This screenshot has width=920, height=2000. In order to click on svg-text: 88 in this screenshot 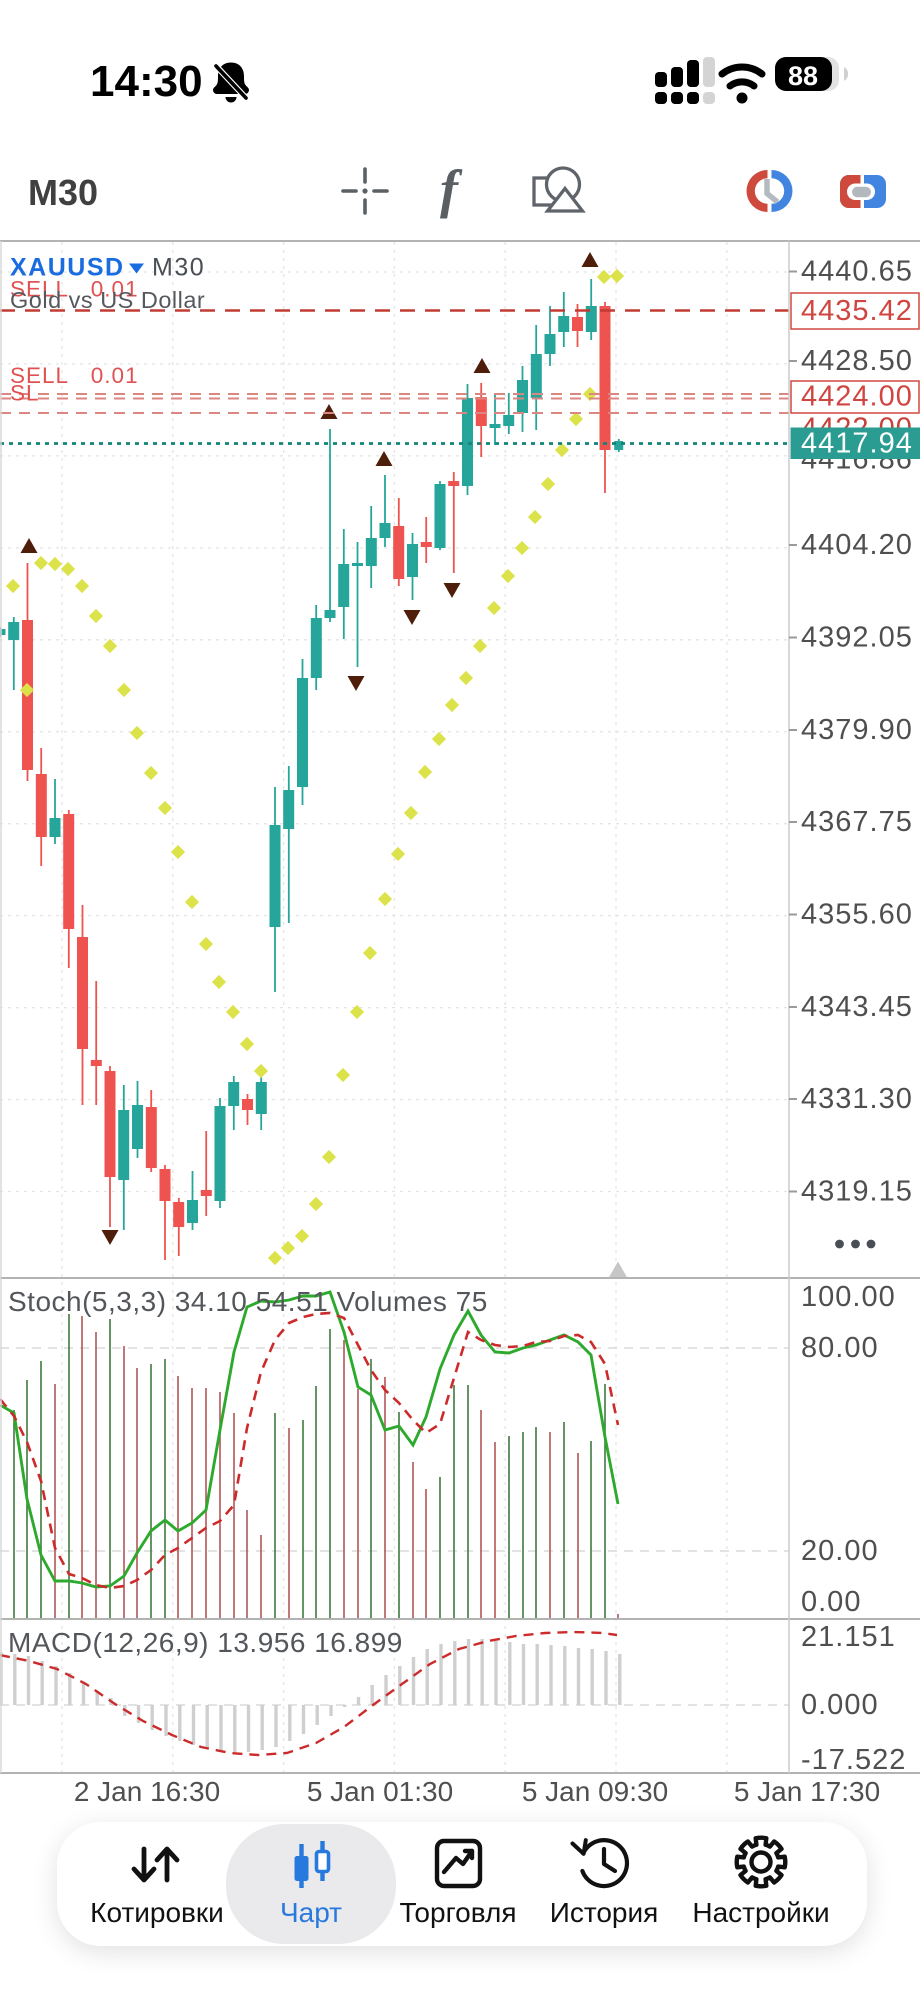, I will do `click(803, 76)`.